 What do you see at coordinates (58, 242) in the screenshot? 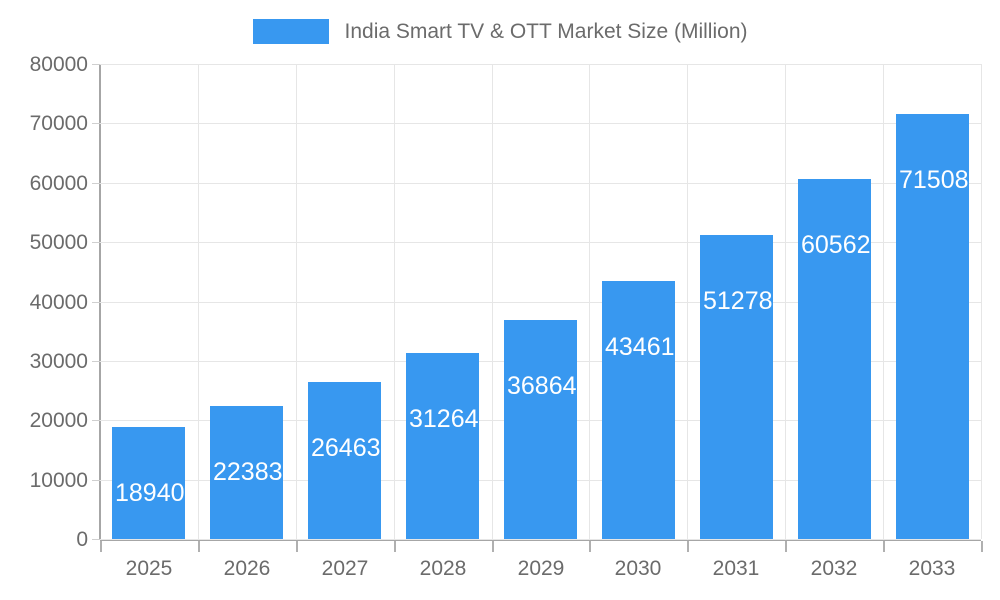
I see `y-axis-label: 50000` at bounding box center [58, 242].